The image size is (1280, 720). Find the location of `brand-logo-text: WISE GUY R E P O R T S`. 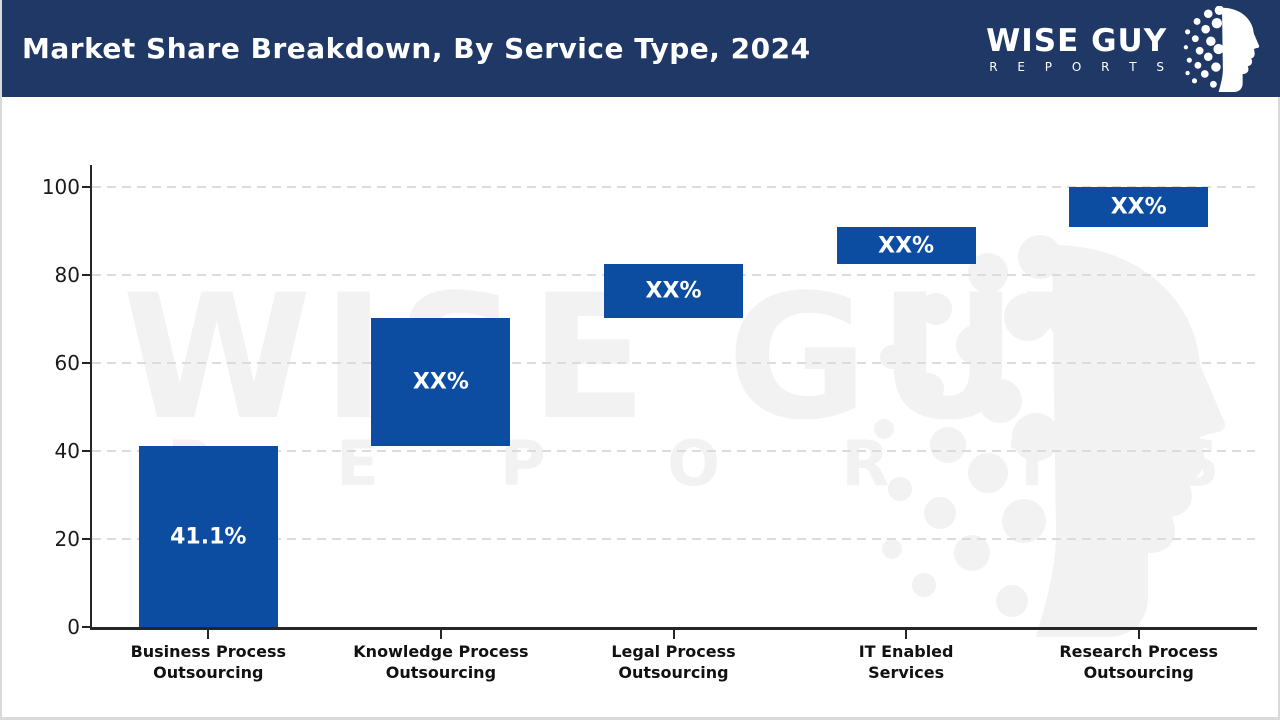

brand-logo-text: WISE GUY R E P O R T S is located at coordinates (1076, 49).